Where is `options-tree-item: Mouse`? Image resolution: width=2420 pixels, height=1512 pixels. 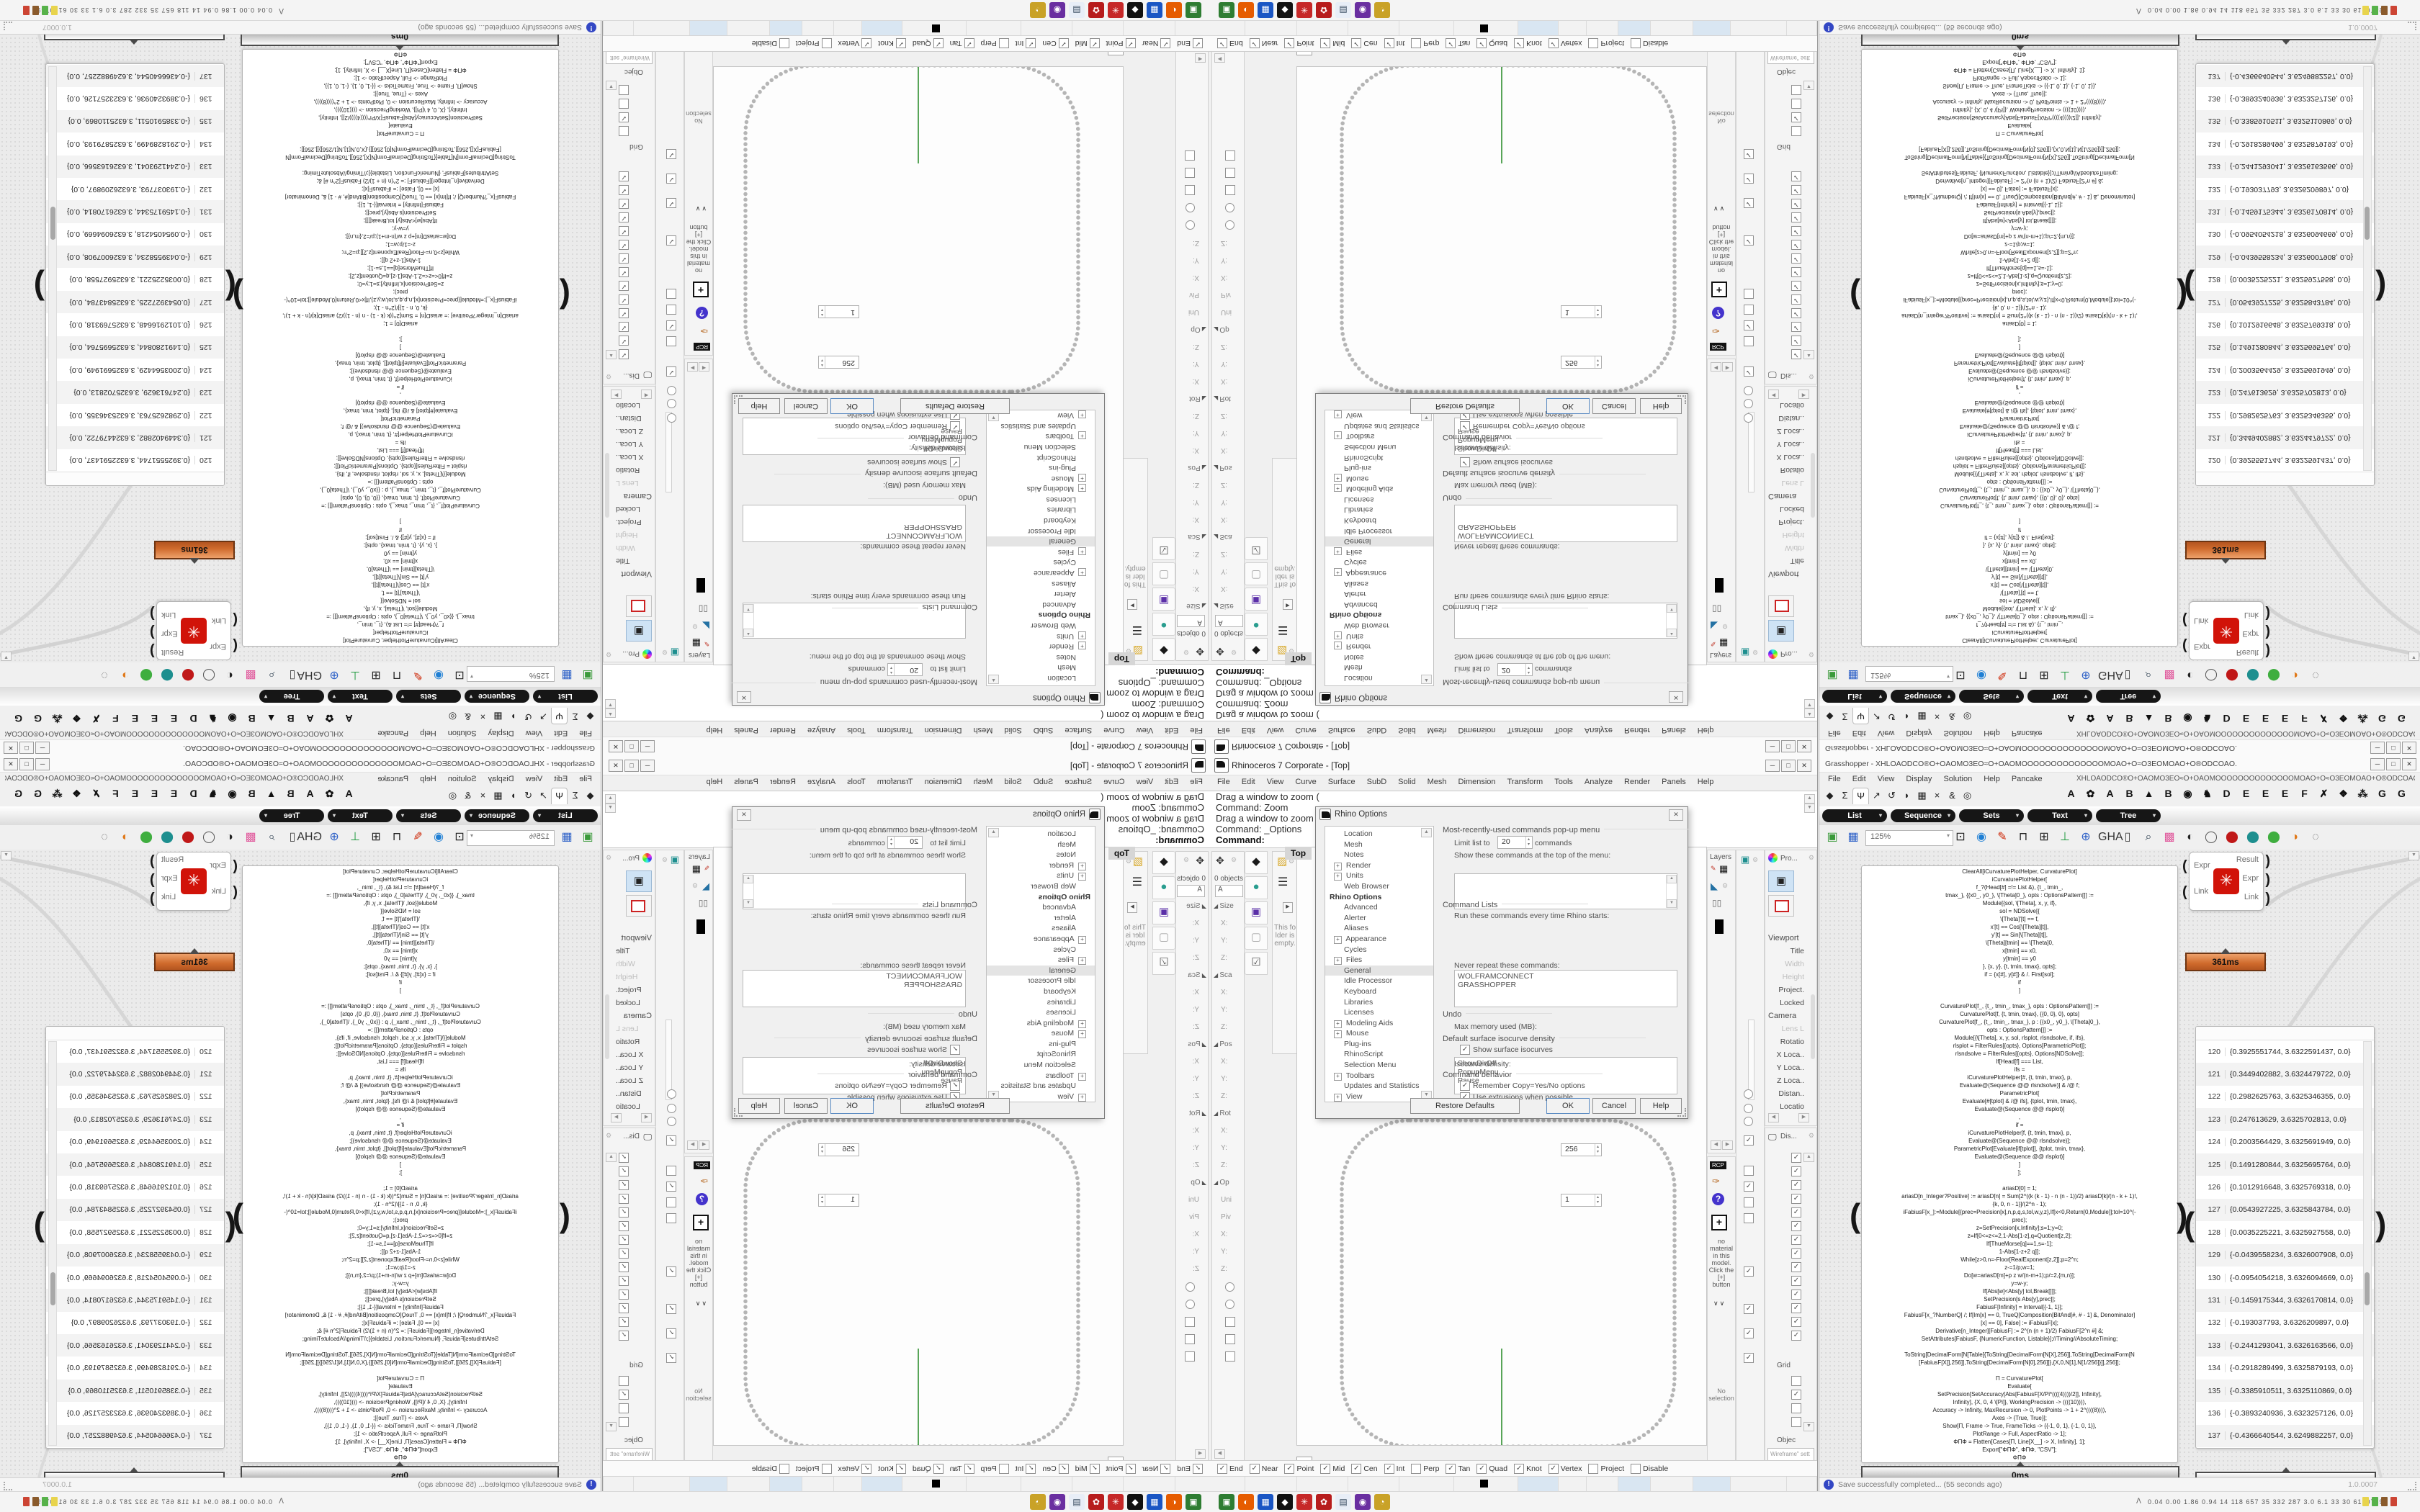 options-tree-item: Mouse is located at coordinates (1379, 1033).